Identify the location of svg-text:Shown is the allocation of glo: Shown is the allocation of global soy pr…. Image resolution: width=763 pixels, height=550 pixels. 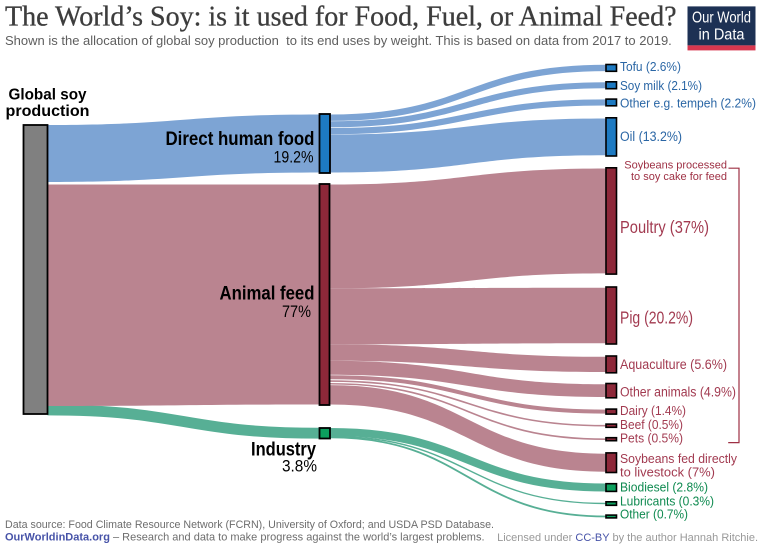
(338, 40).